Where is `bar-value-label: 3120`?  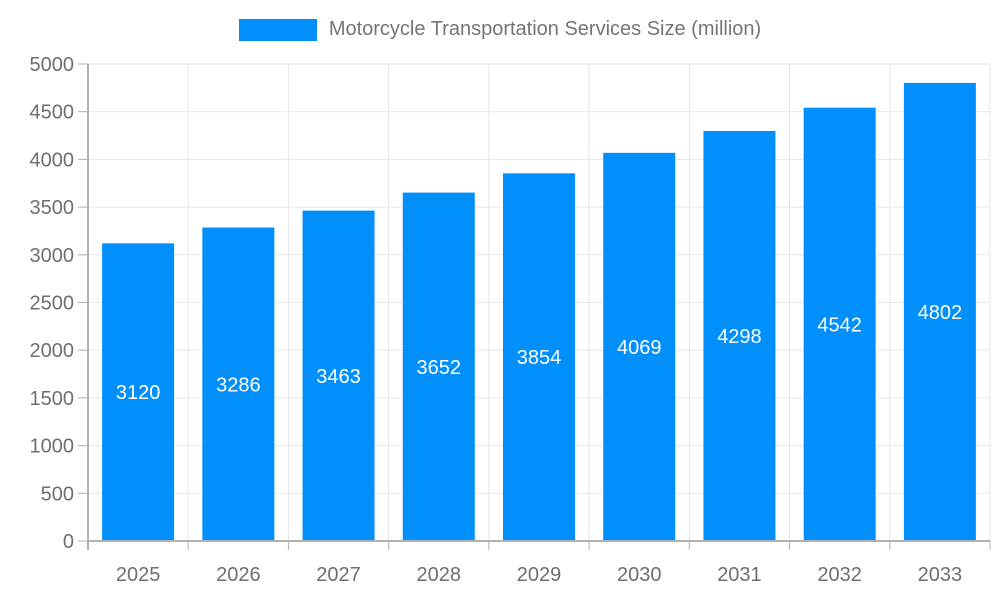 bar-value-label: 3120 is located at coordinates (138, 393).